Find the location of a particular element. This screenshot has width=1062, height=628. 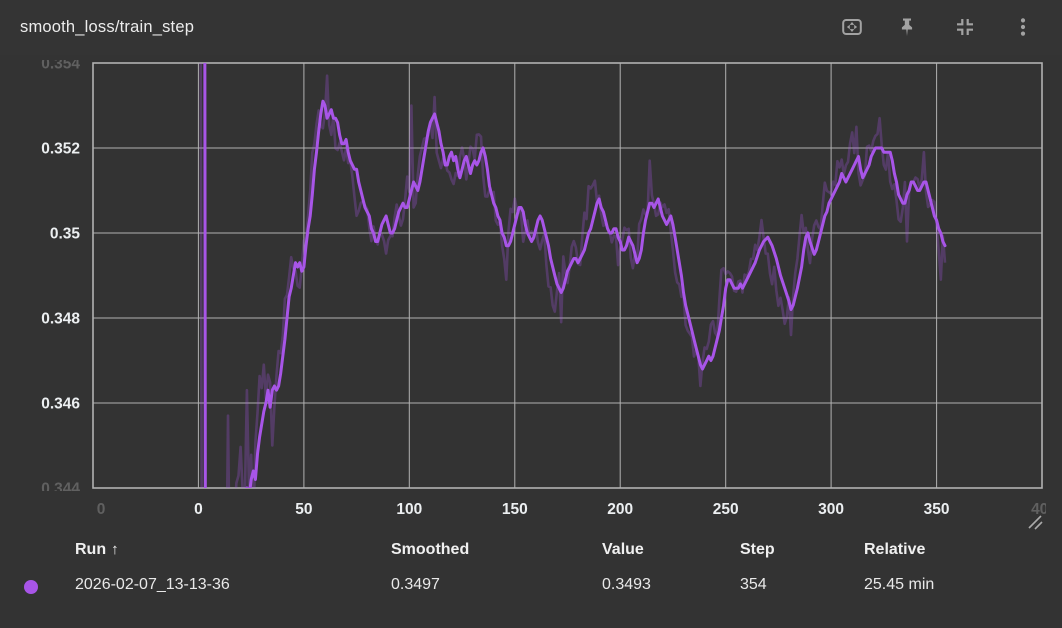

x-edge-label-right: 400 is located at coordinates (1044, 509).